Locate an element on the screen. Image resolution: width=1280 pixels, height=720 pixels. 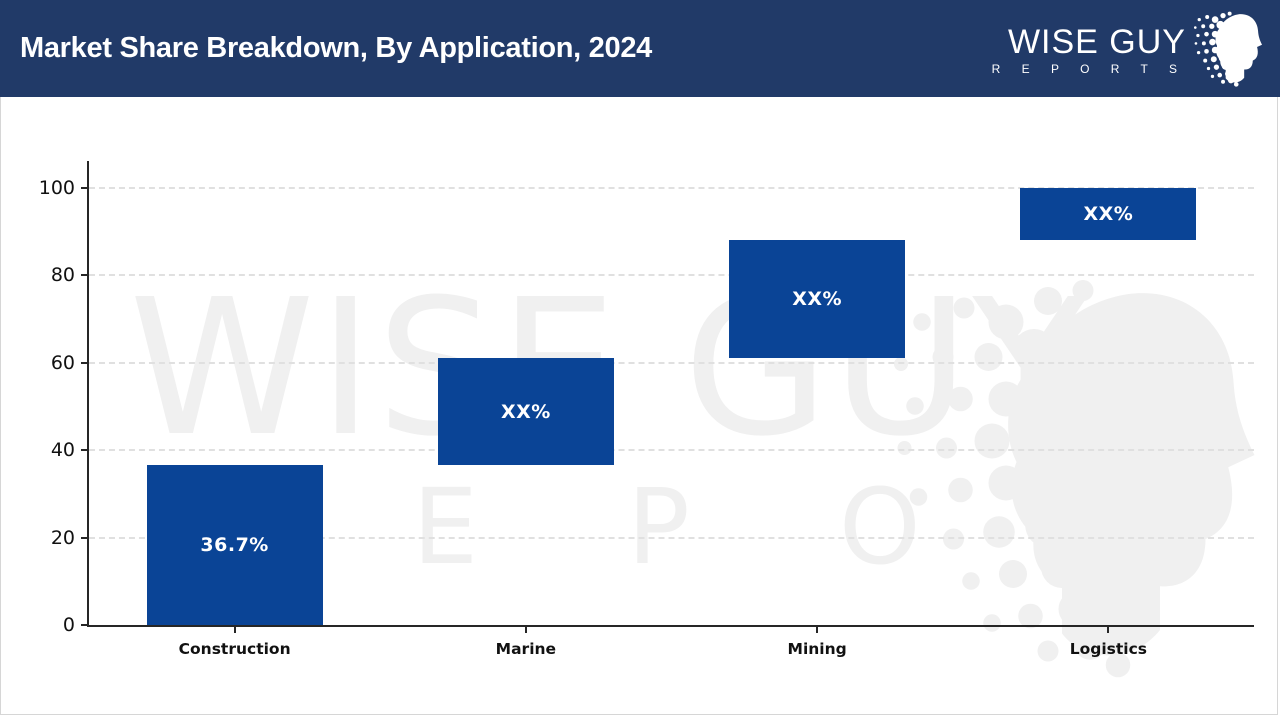
dotted-head-logo-icon is located at coordinates (1228, 49).